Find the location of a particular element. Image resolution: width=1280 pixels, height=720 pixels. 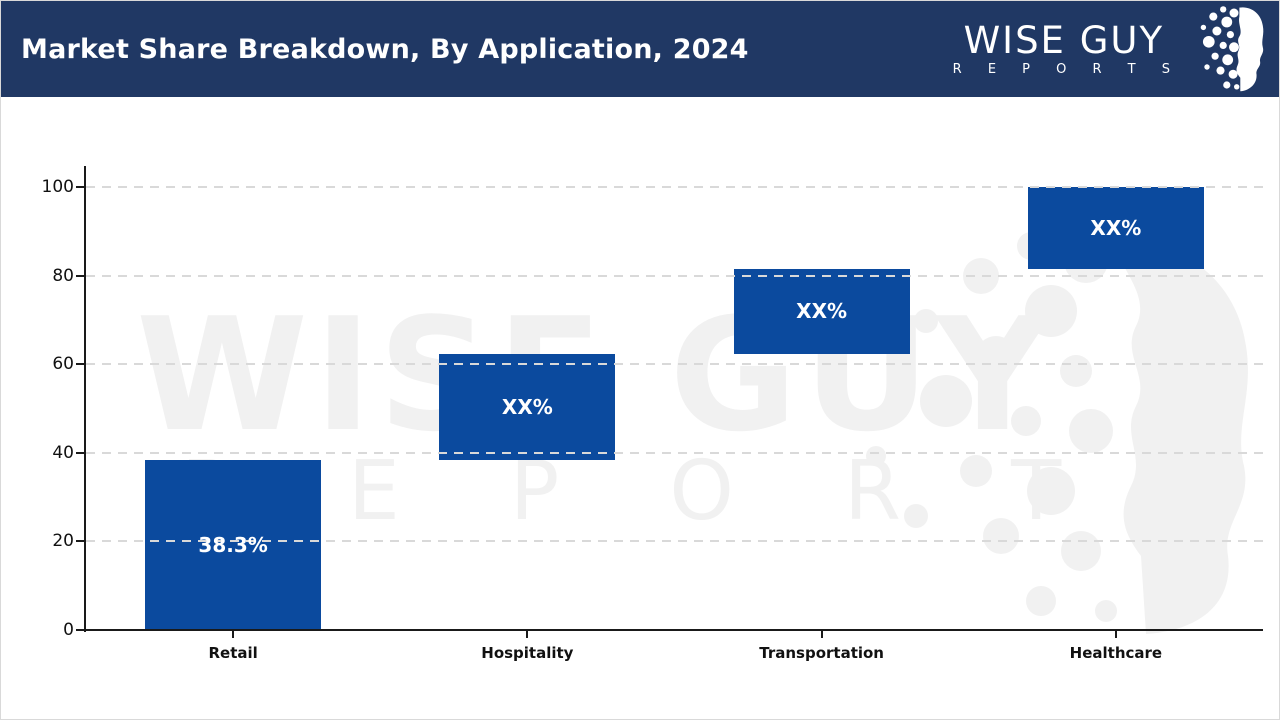

x-category-label-hospitality: Hospitality is located at coordinates (527, 653).